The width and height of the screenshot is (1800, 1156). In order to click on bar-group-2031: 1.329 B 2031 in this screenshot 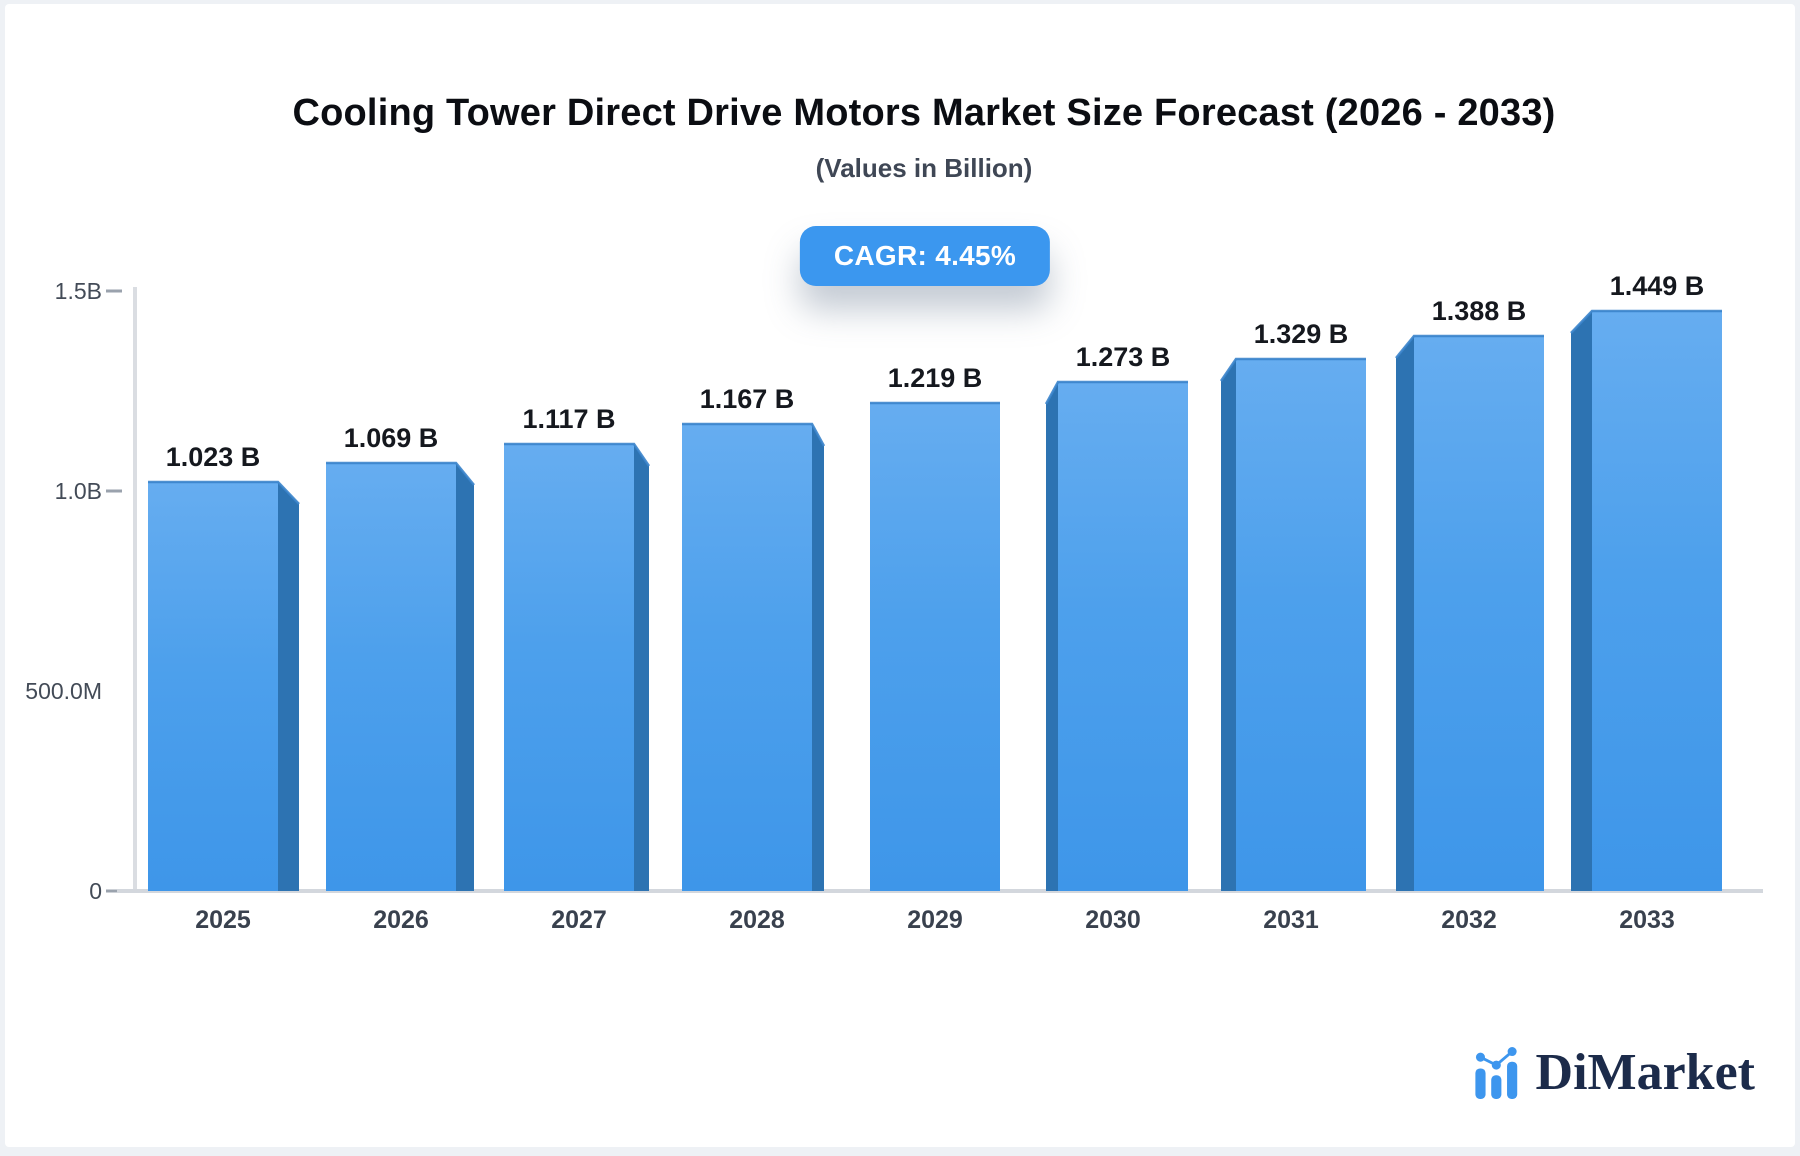, I will do `click(1292, 626)`.